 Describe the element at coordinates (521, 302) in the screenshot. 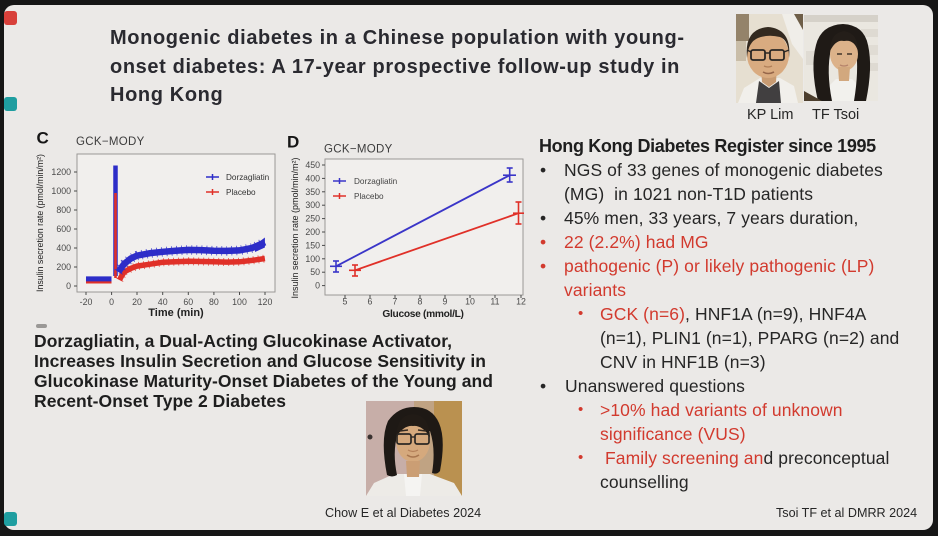

I see `svg-text: 12` at that location.